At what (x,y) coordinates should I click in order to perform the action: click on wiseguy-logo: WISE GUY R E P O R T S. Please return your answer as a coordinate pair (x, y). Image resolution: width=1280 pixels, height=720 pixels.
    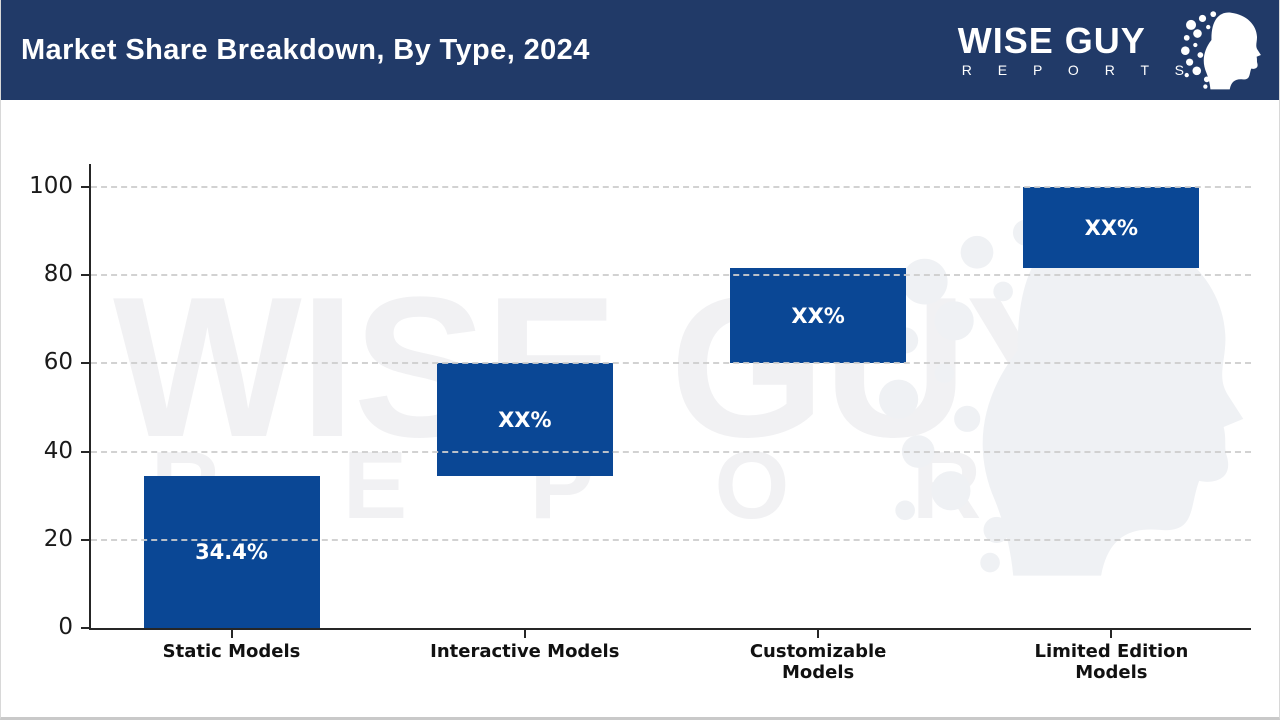
    Looking at the image, I should click on (1112, 50).